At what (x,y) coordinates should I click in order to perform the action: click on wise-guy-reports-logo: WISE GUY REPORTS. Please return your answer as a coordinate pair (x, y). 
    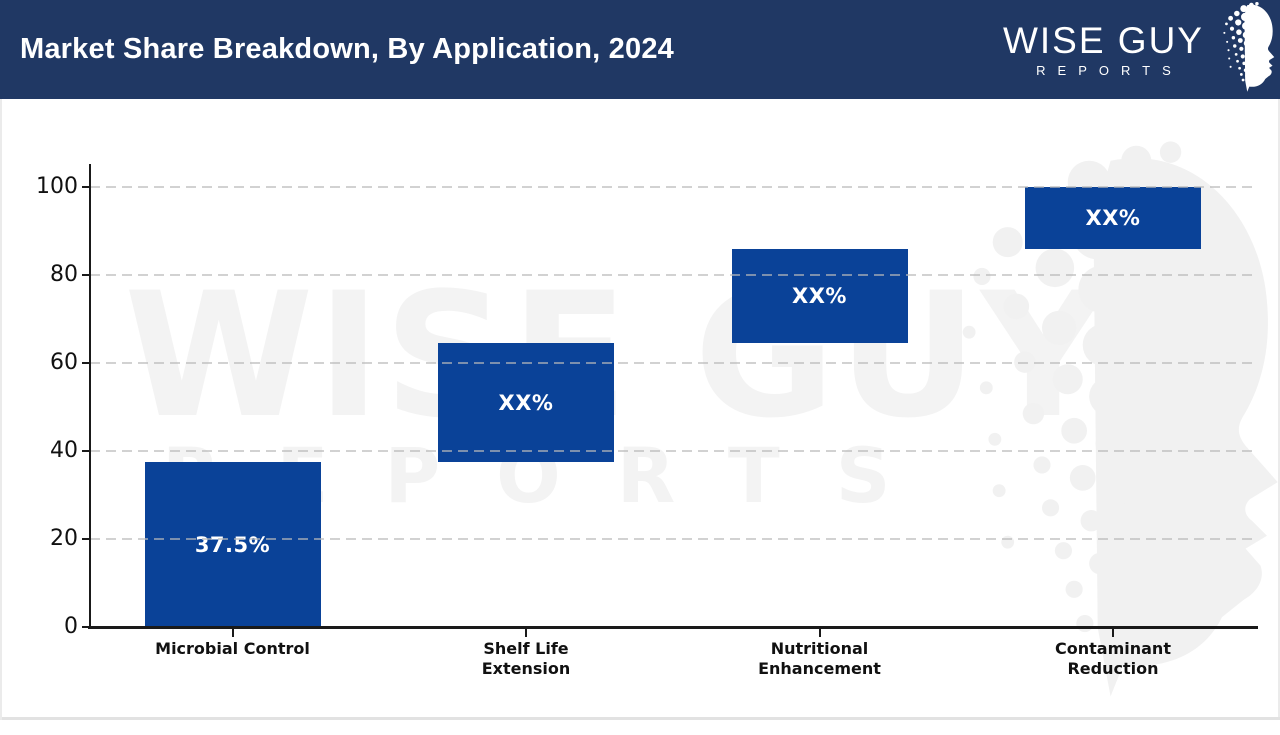
    Looking at the image, I should click on (1141, 49).